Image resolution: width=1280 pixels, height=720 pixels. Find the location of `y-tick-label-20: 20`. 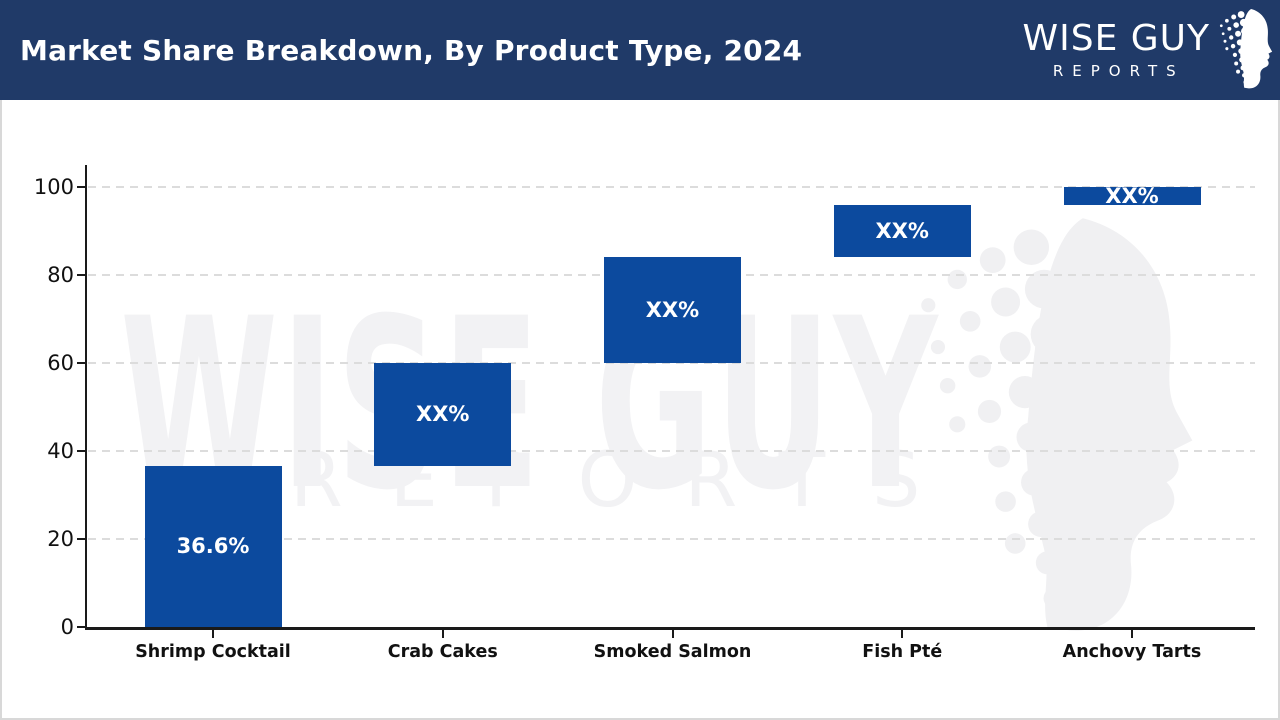

y-tick-label-20: 20 is located at coordinates (60, 539).